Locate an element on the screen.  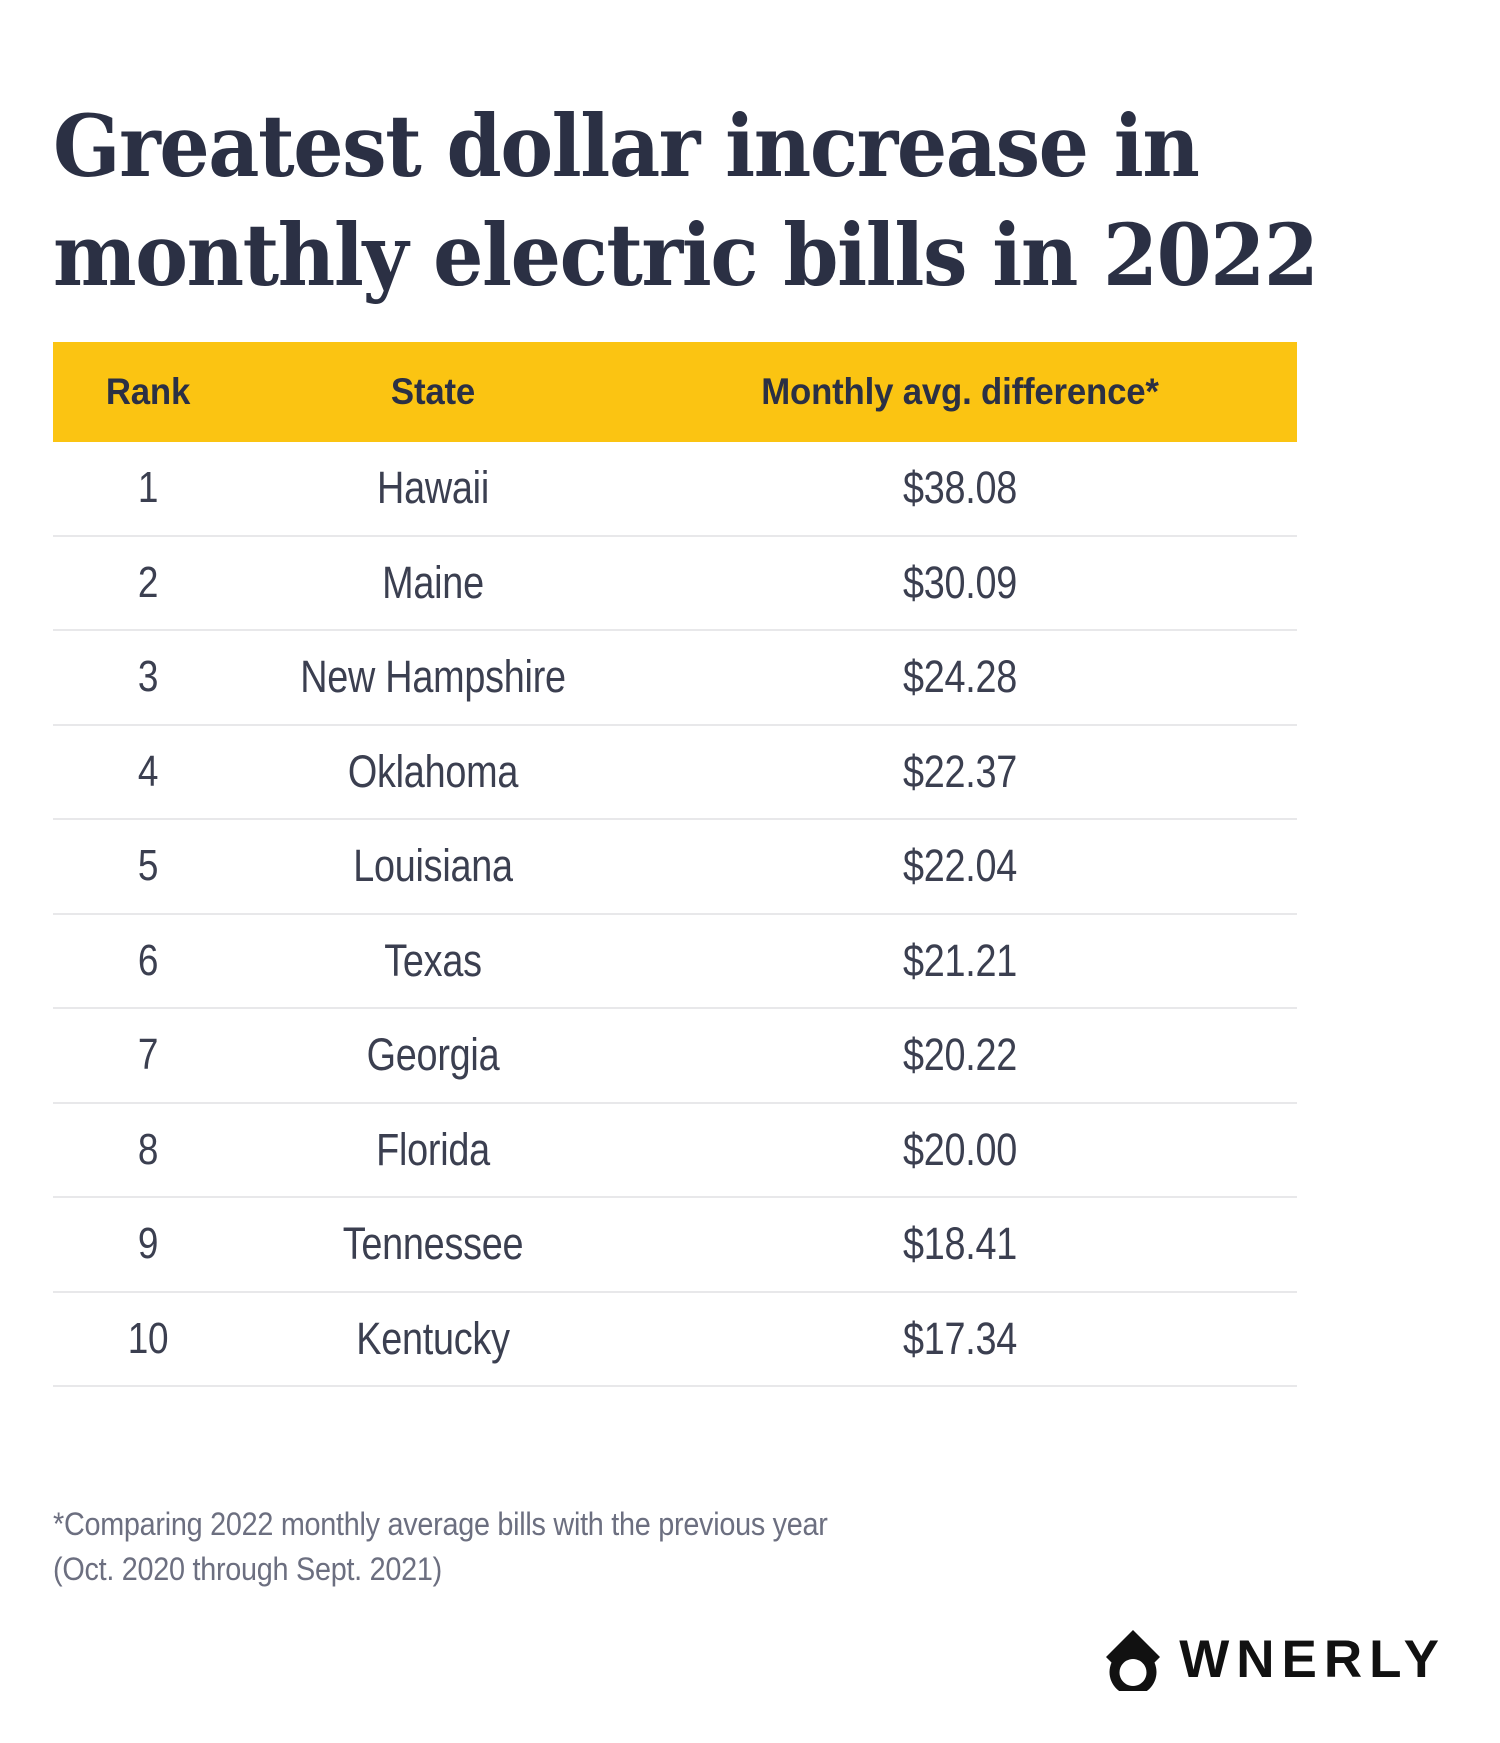
cell-value: $24.28 is located at coordinates (960, 677).